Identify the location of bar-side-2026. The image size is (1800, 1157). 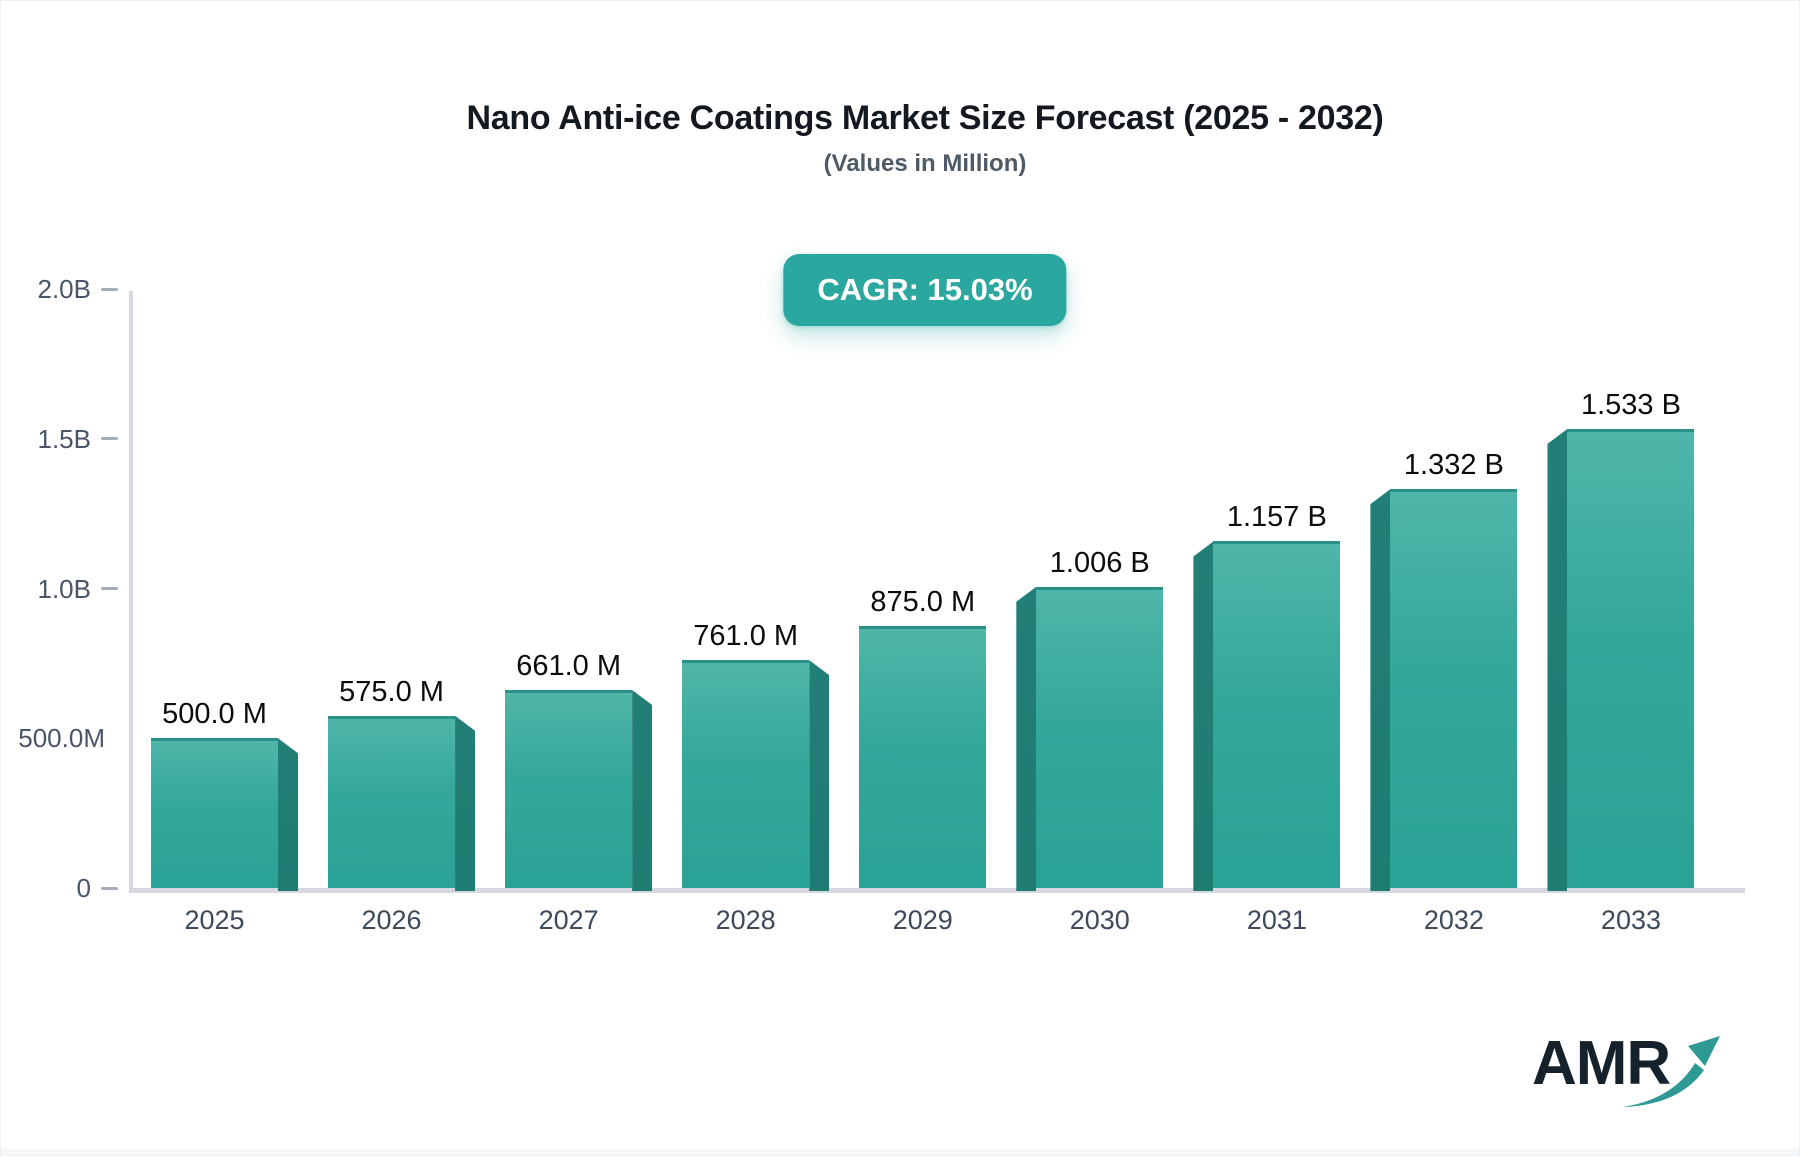
(465, 803).